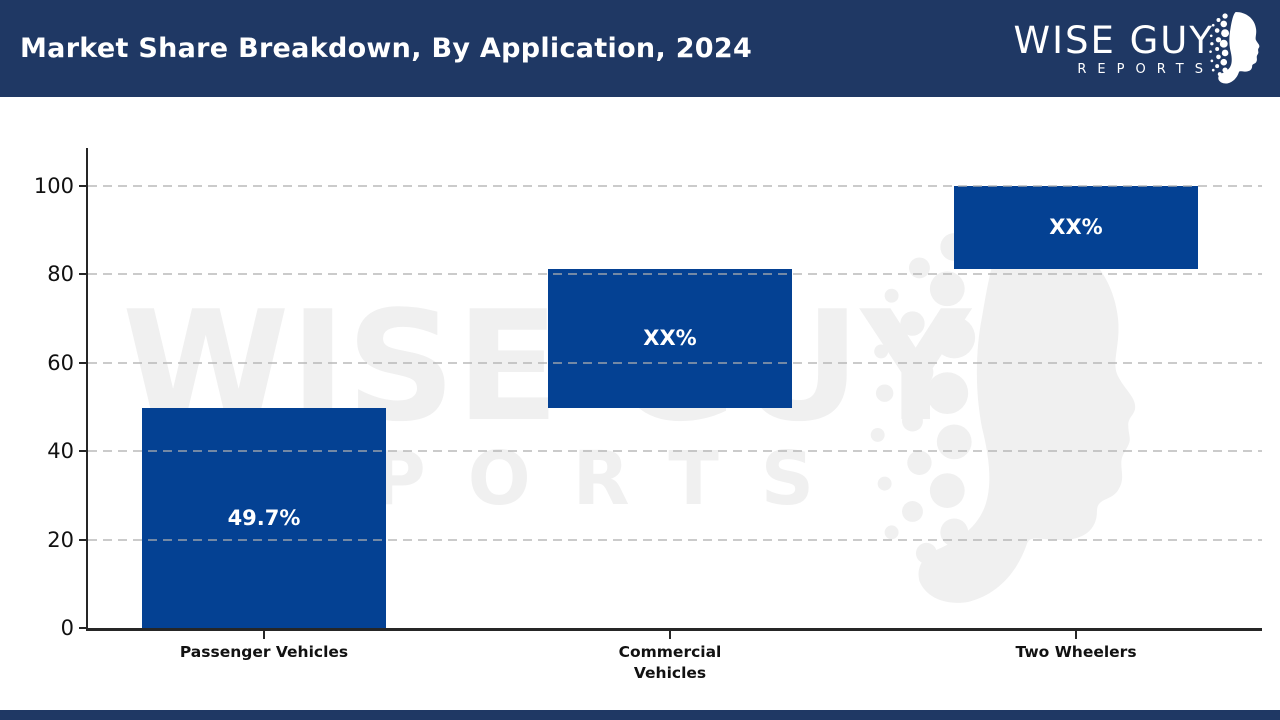 The image size is (1280, 720). What do you see at coordinates (1145, 69) in the screenshot?
I see `logo-subtitle: REPORTS` at bounding box center [1145, 69].